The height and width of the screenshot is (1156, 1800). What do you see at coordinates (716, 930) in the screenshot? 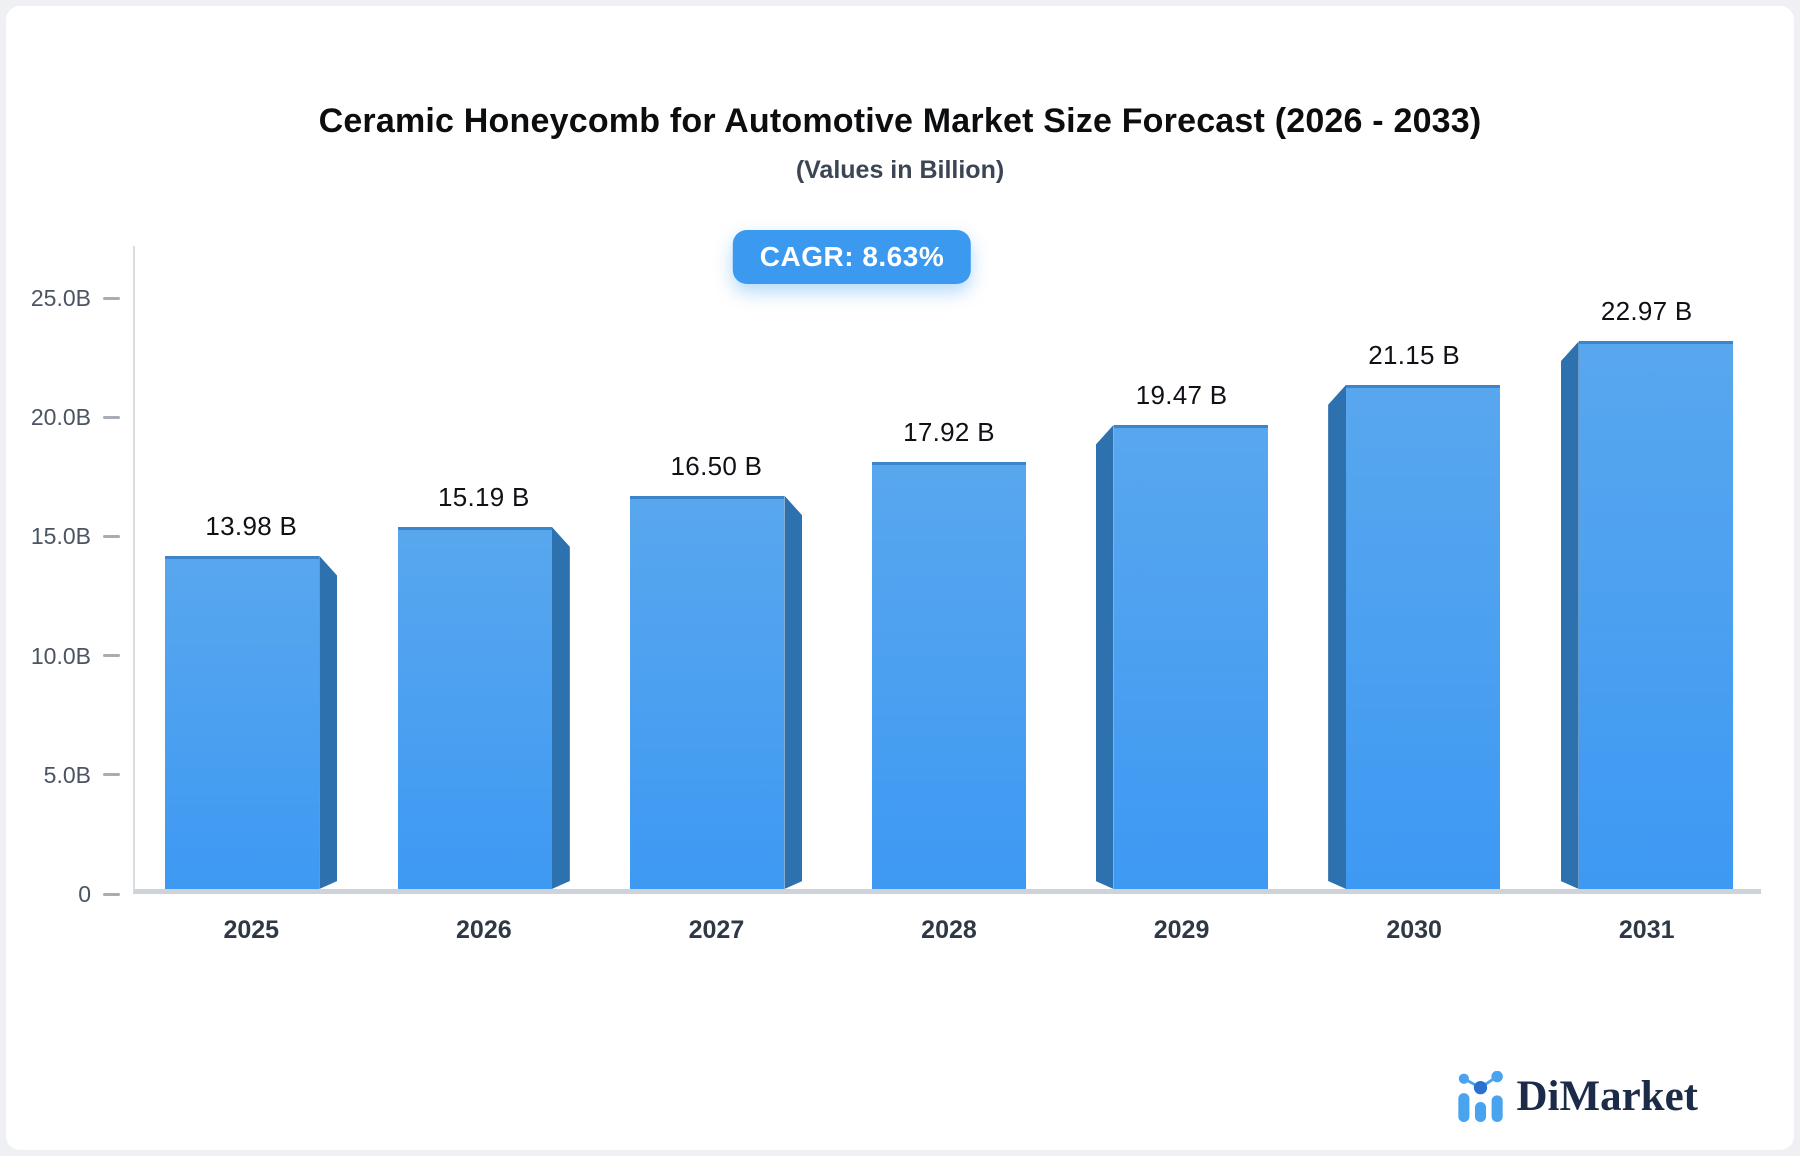
I see `x-axis-label: 2027` at bounding box center [716, 930].